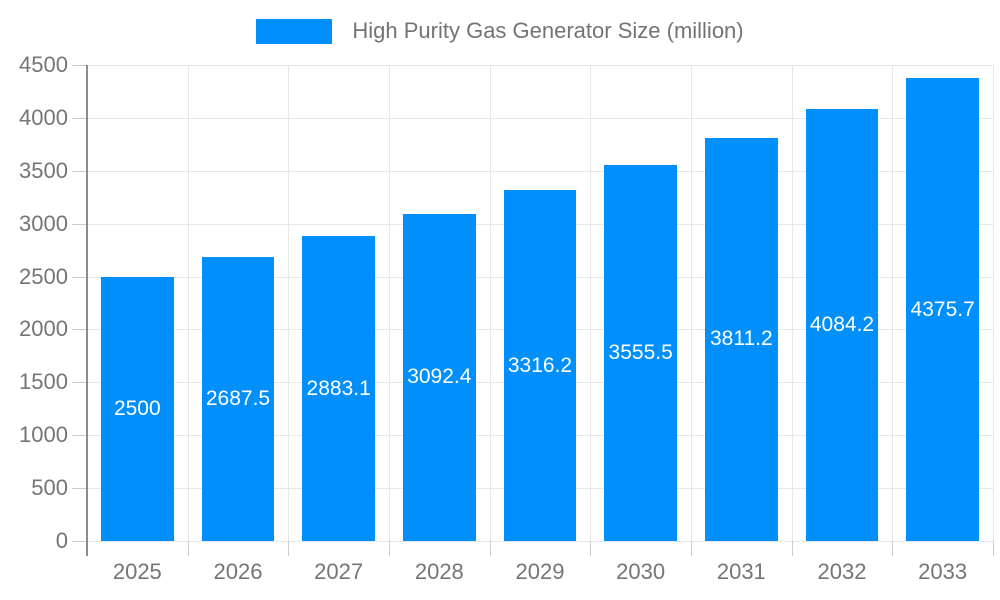  What do you see at coordinates (61, 540) in the screenshot?
I see `y-axis-tick-label: 0` at bounding box center [61, 540].